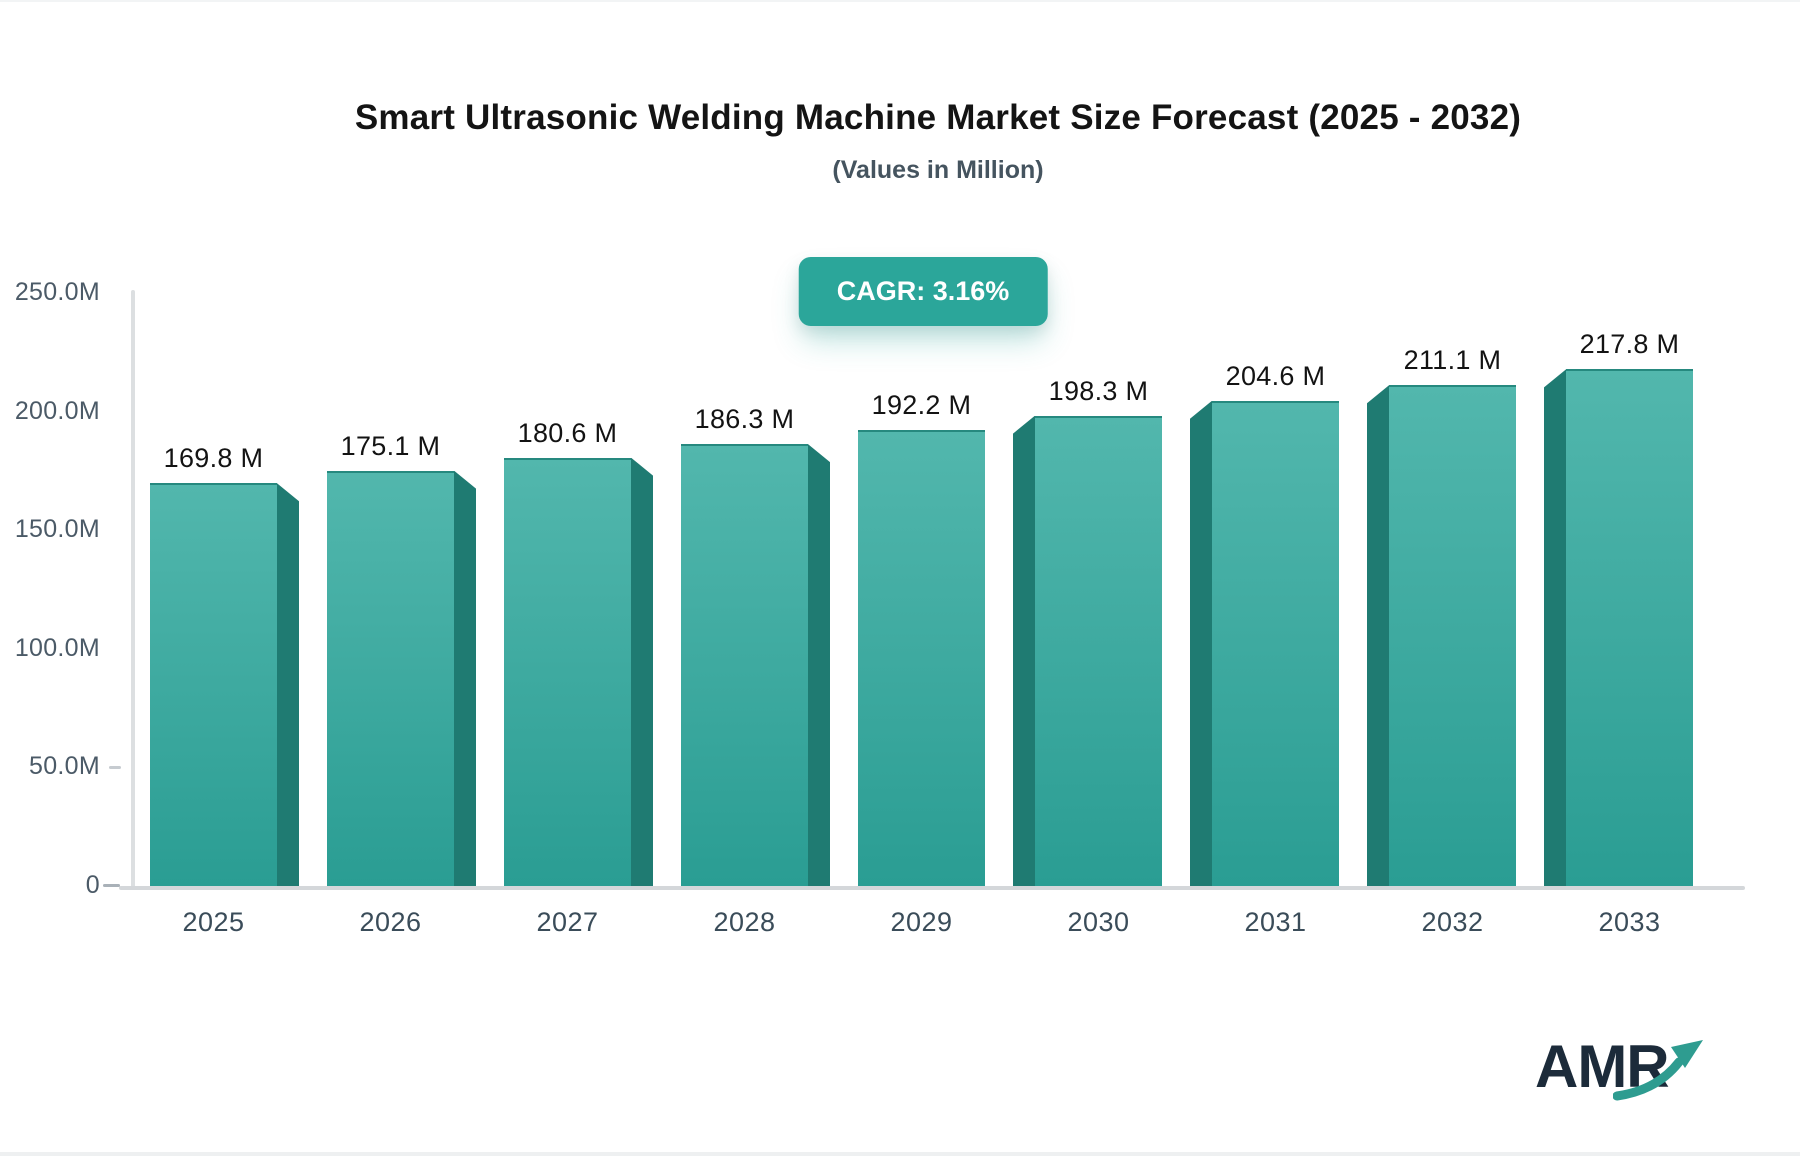 Image resolution: width=1800 pixels, height=1156 pixels. Describe the element at coordinates (567, 922) in the screenshot. I see `x-axis-label-2027: 2027` at that location.